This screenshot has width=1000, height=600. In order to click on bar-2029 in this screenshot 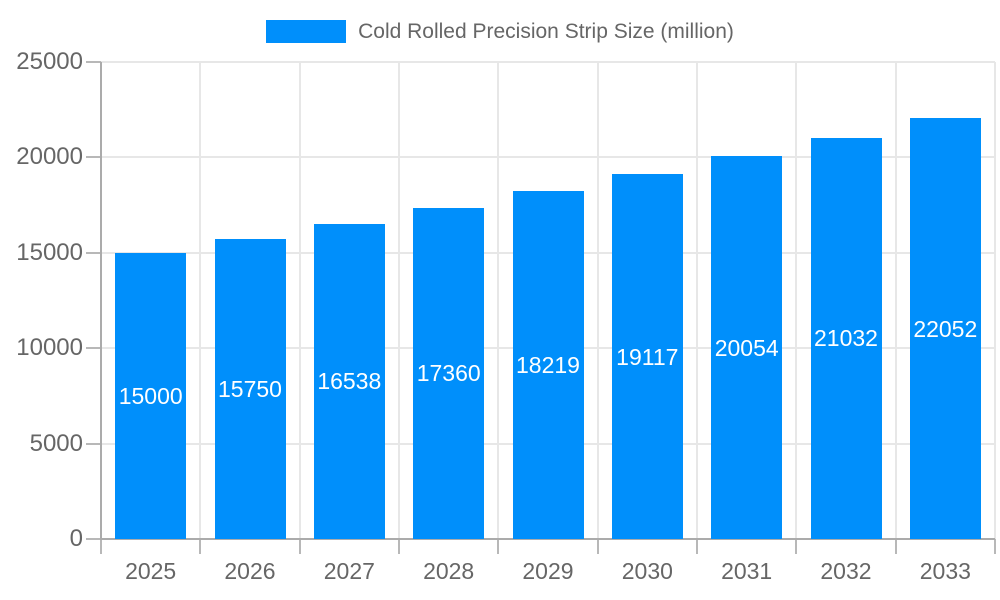, I will do `click(548, 365)`.